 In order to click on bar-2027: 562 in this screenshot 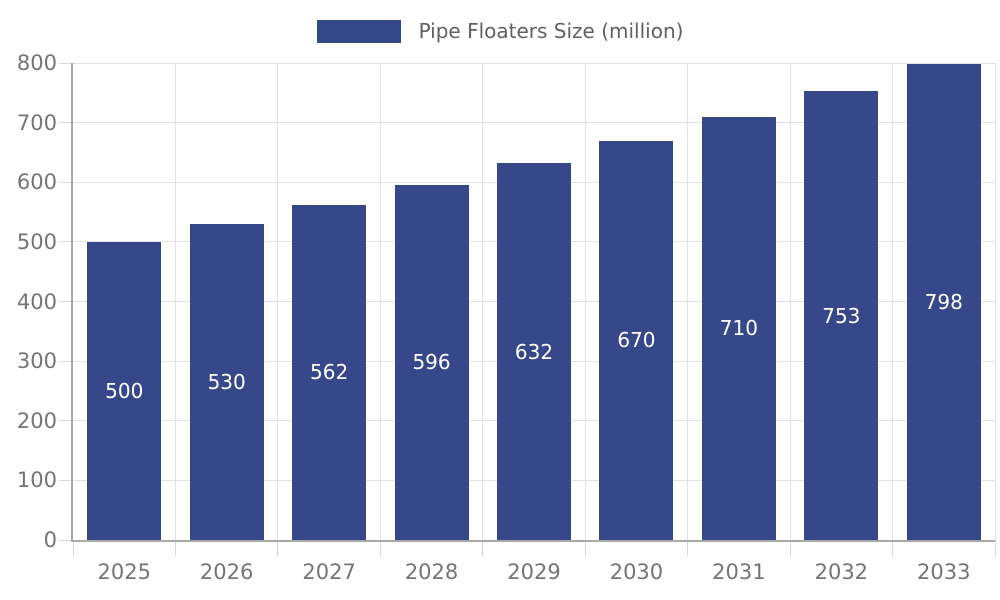, I will do `click(329, 372)`.